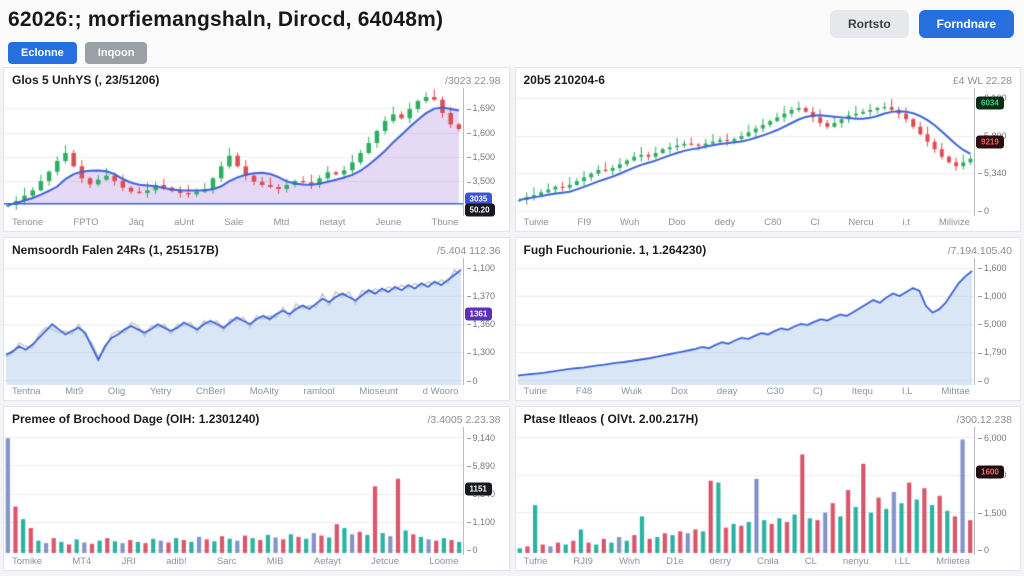 The height and width of the screenshot is (576, 1024). Describe the element at coordinates (479, 210) in the screenshot. I see `price-marker-badge: 50.20` at that location.